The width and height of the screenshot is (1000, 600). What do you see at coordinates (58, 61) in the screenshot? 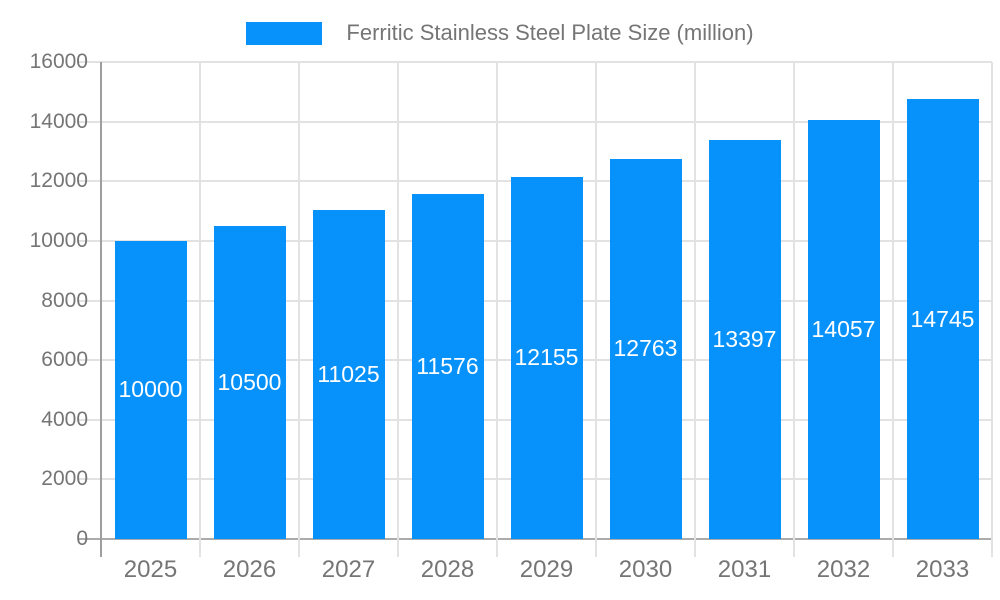
I see `y-axis-label: 16000` at bounding box center [58, 61].